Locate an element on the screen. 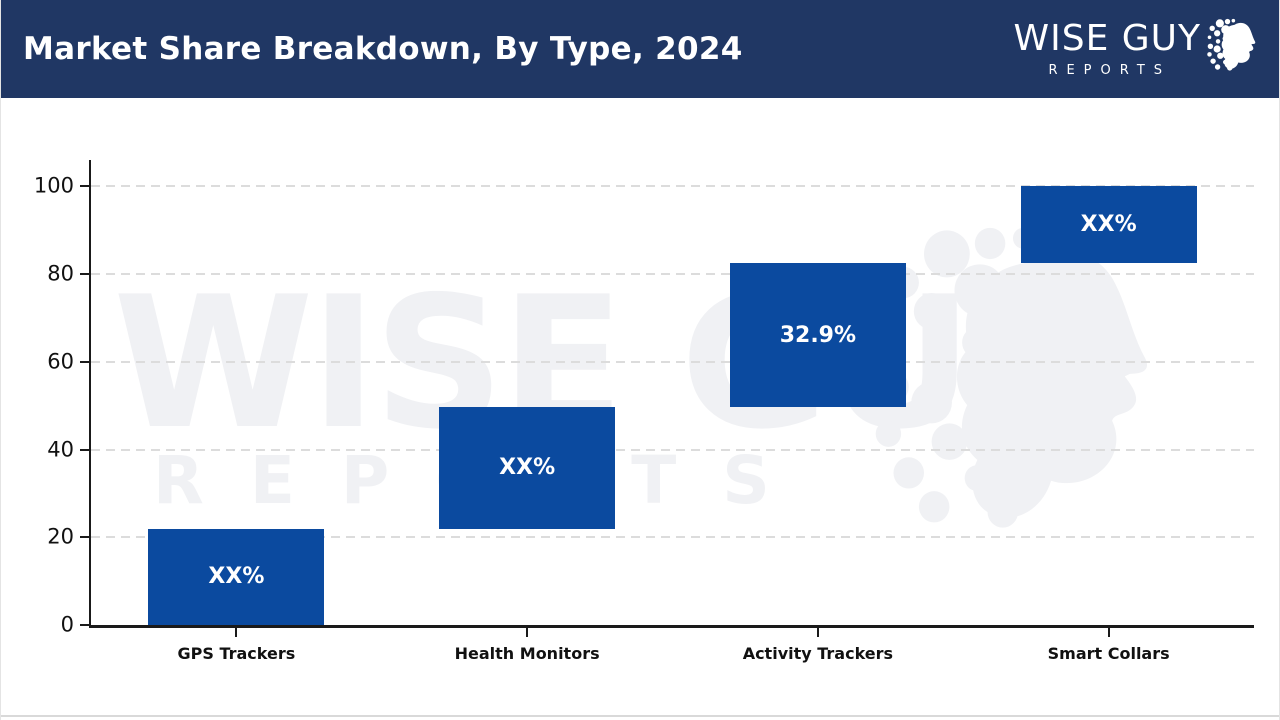 Image resolution: width=1280 pixels, height=720 pixels. x-category-label-health-monitors: Health Monitors is located at coordinates (527, 653).